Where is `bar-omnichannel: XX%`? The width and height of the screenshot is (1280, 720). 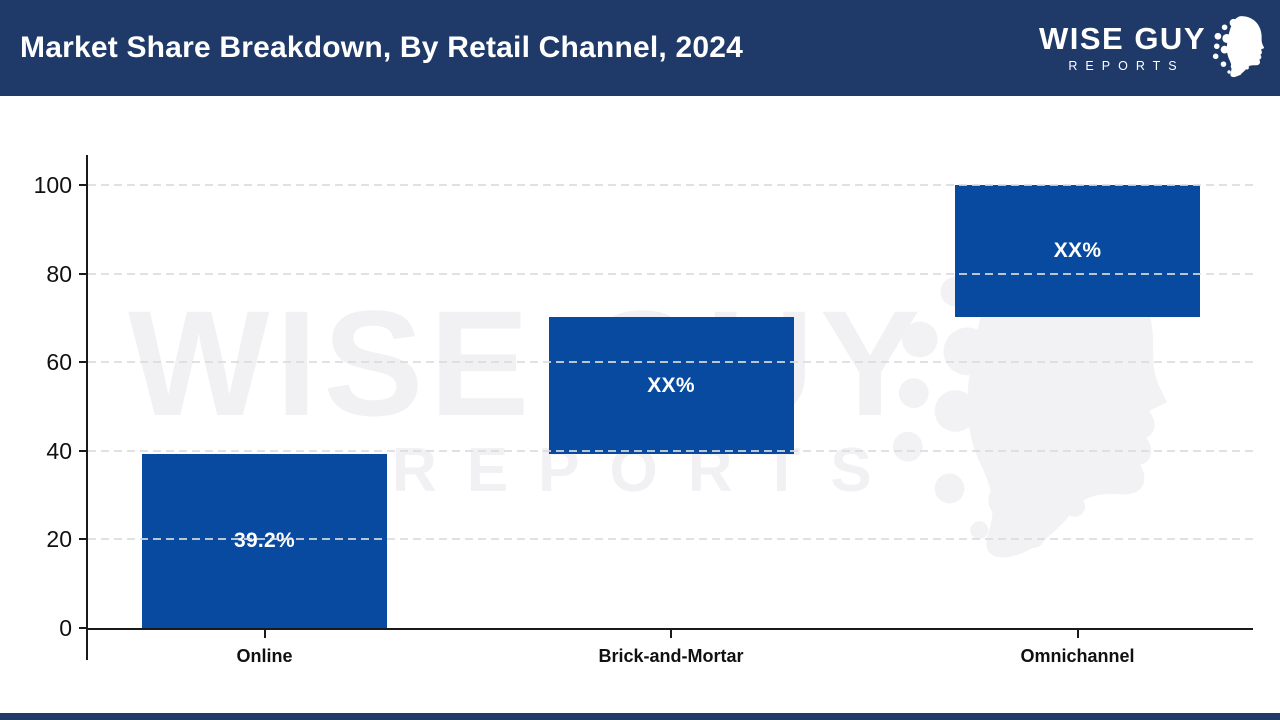 bar-omnichannel: XX% is located at coordinates (1077, 251).